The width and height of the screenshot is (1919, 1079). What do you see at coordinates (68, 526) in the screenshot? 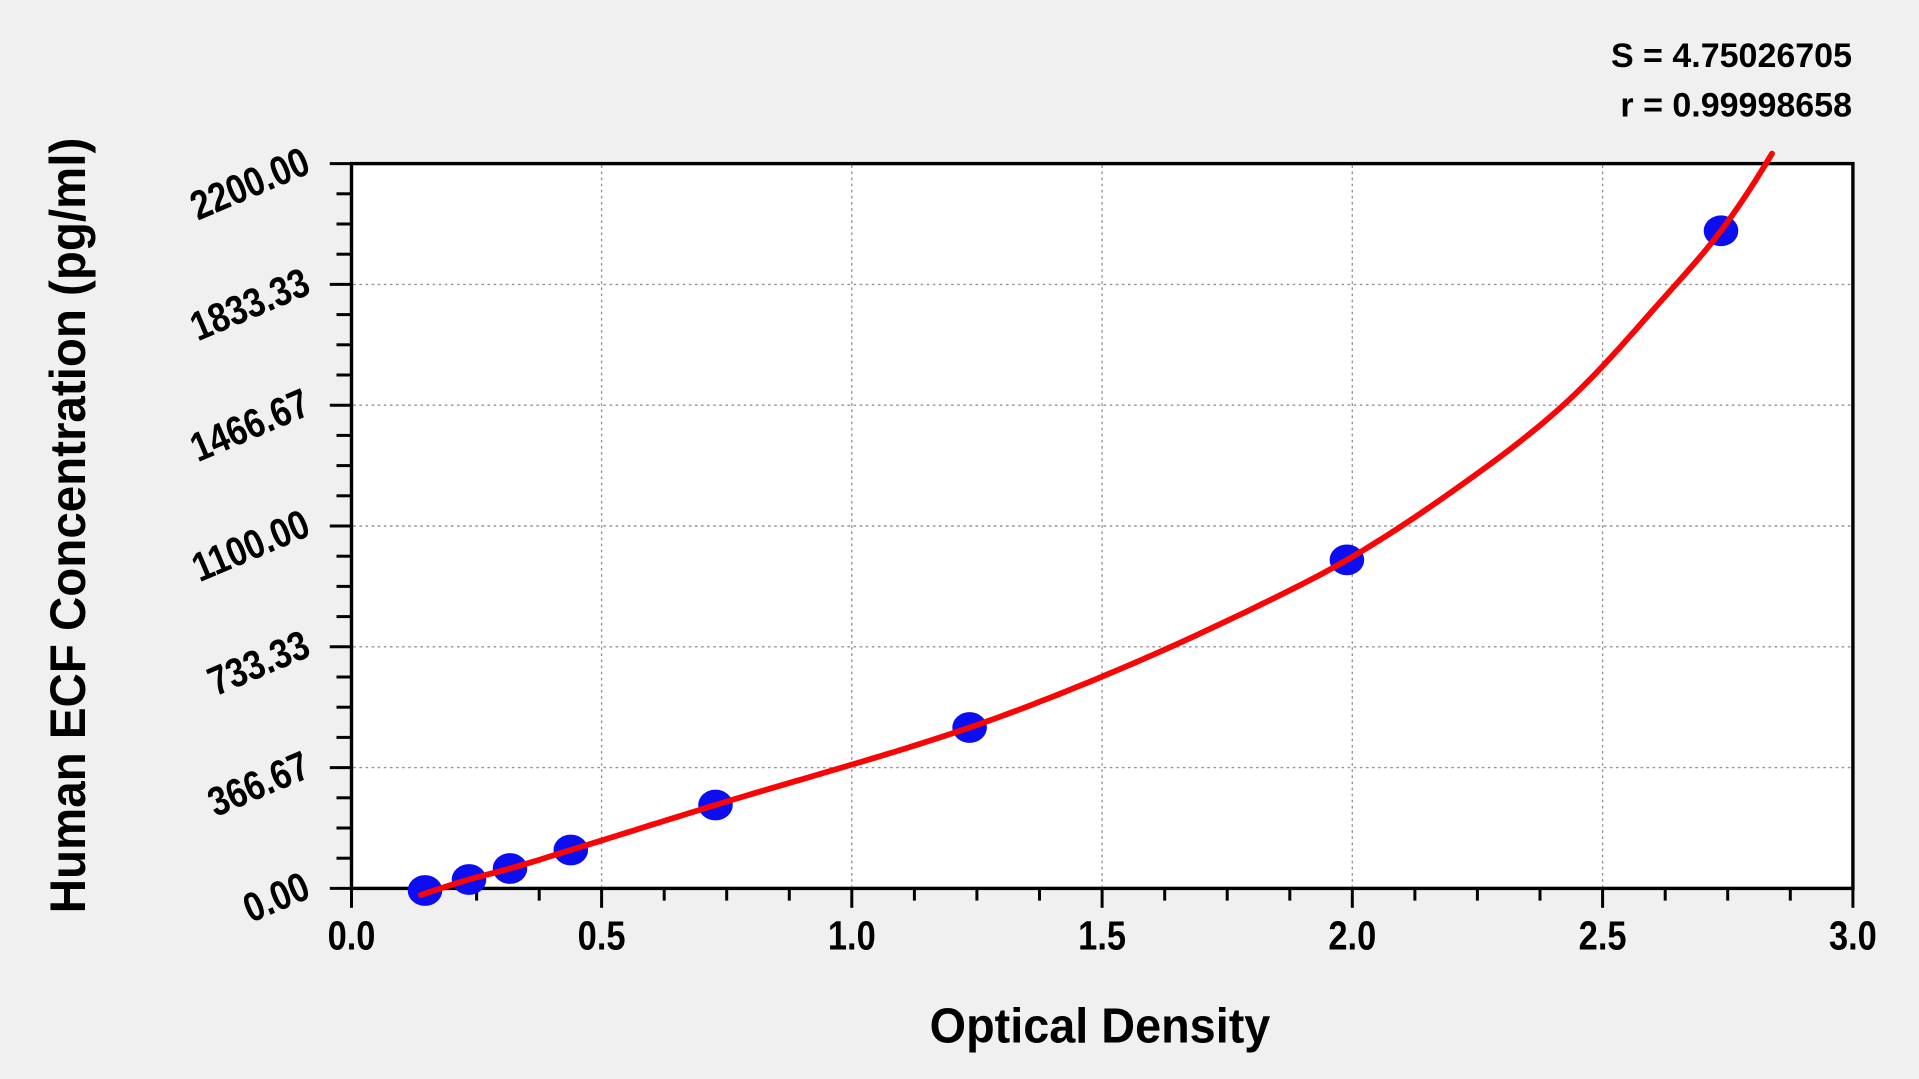
I see `svg-text:Human ECF Concentration (pg/ml: Human ECF Concentration (pg/ml)` at bounding box center [68, 526].